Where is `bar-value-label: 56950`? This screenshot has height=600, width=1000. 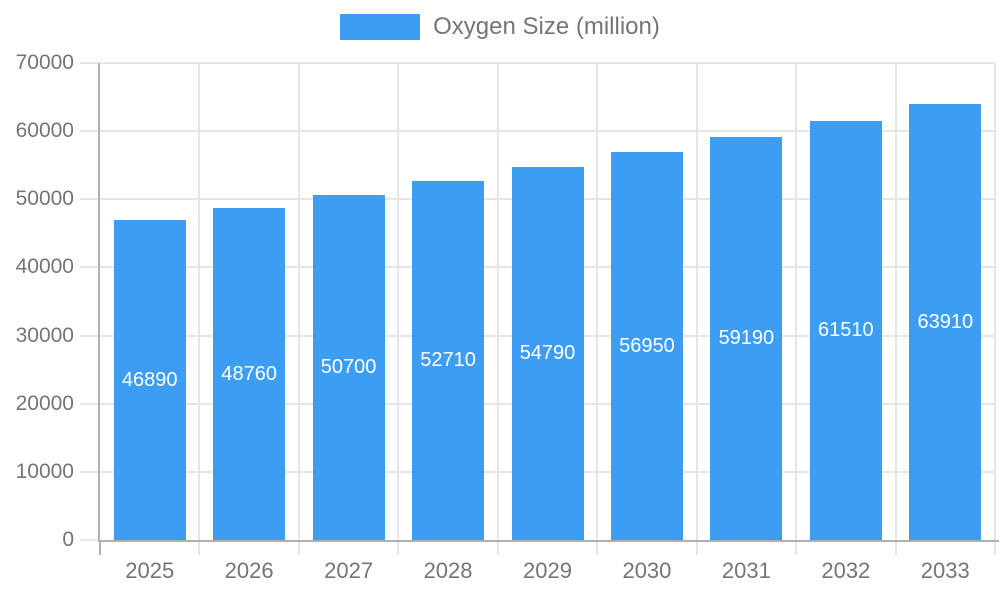
bar-value-label: 56950 is located at coordinates (647, 345).